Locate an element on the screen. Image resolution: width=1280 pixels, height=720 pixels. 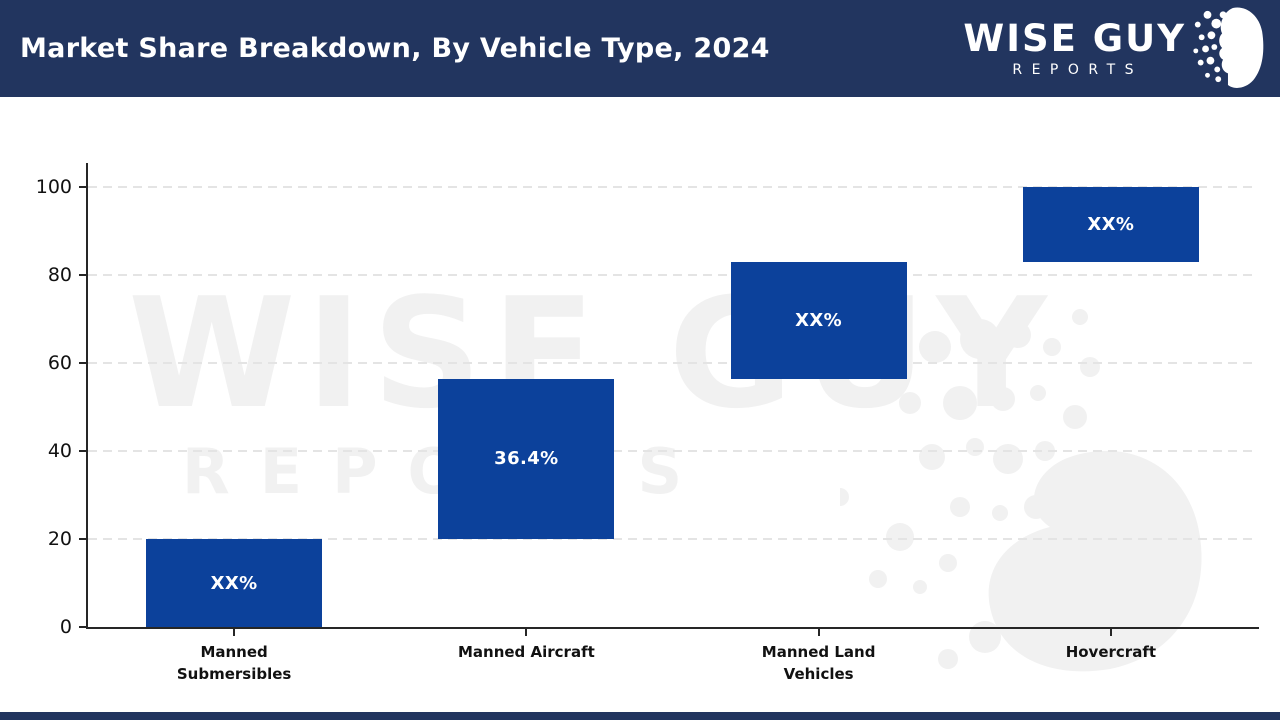
y-tick-label: 40 is located at coordinates (59, 451).